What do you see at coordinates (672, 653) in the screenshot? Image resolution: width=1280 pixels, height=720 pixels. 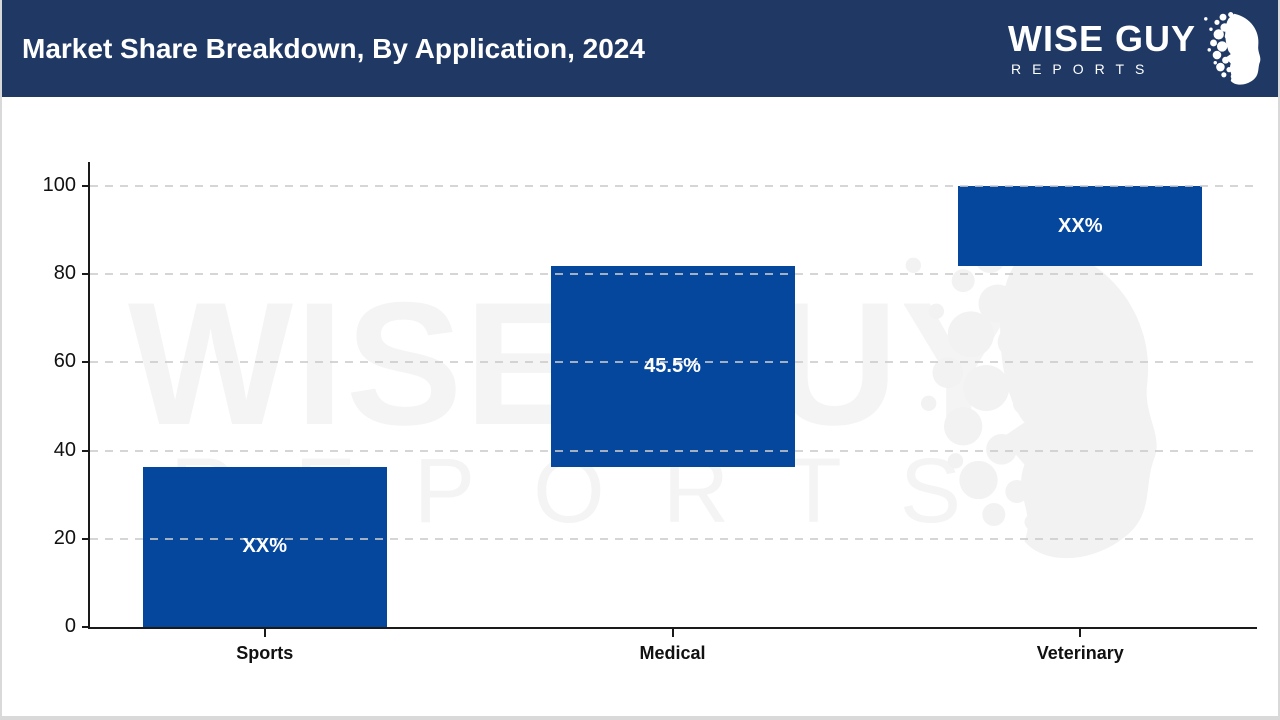 I see `x-category-label: Medical` at bounding box center [672, 653].